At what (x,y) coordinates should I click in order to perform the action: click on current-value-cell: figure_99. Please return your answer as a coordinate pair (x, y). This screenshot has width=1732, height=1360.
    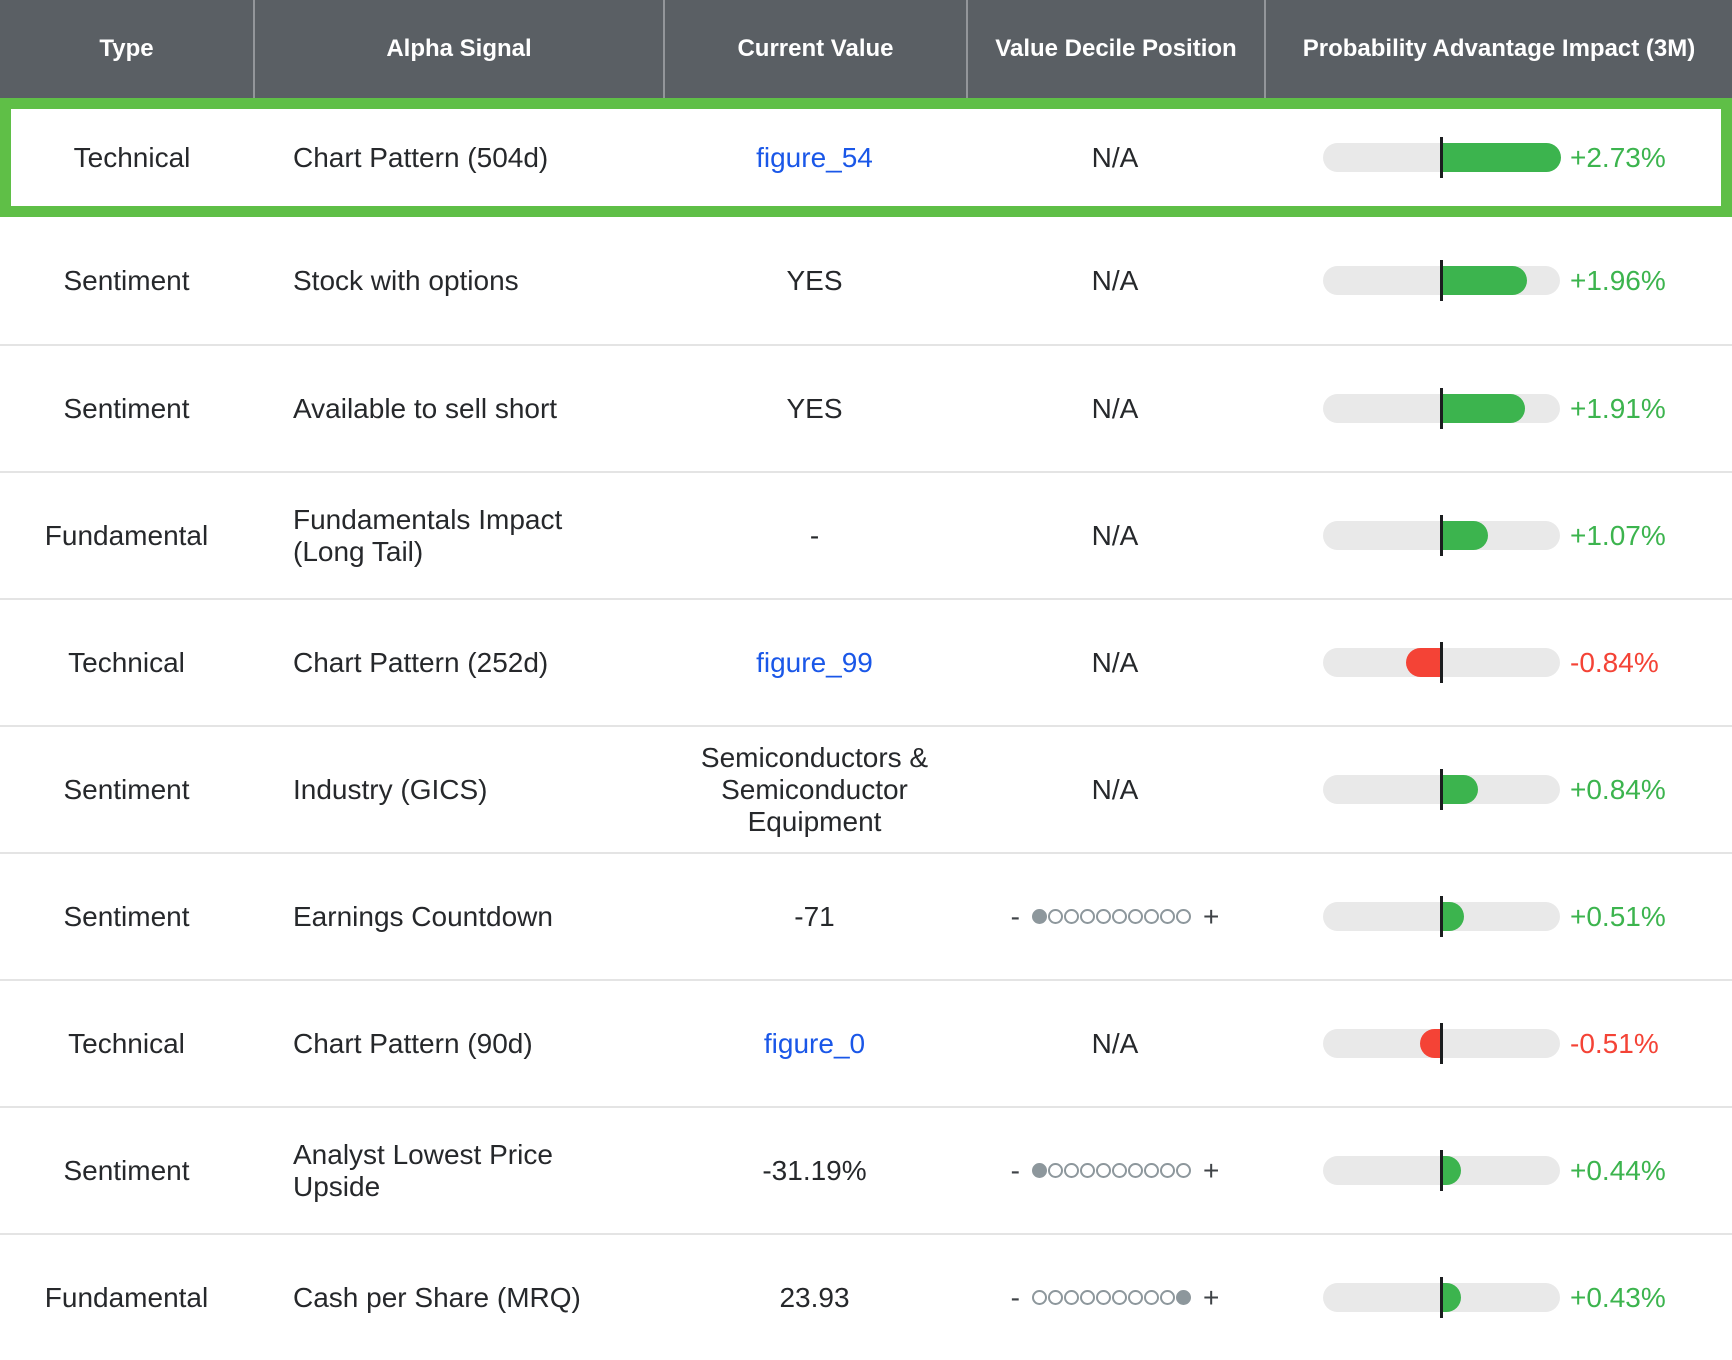
    Looking at the image, I should click on (814, 662).